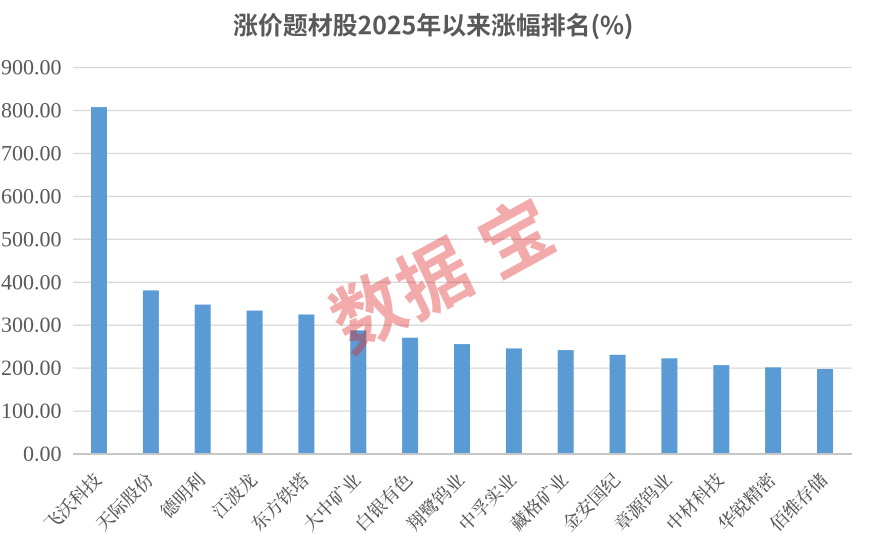 This screenshot has height=548, width=870. I want to click on svg-text: 200.00, so click(31, 367).